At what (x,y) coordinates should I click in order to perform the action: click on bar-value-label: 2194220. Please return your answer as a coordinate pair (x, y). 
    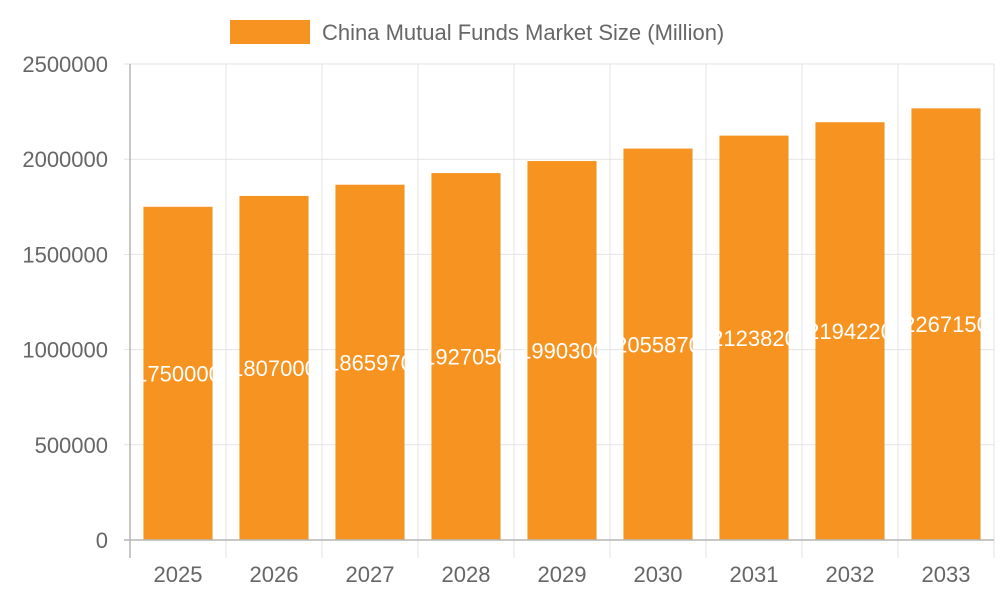
    Looking at the image, I should click on (850, 331).